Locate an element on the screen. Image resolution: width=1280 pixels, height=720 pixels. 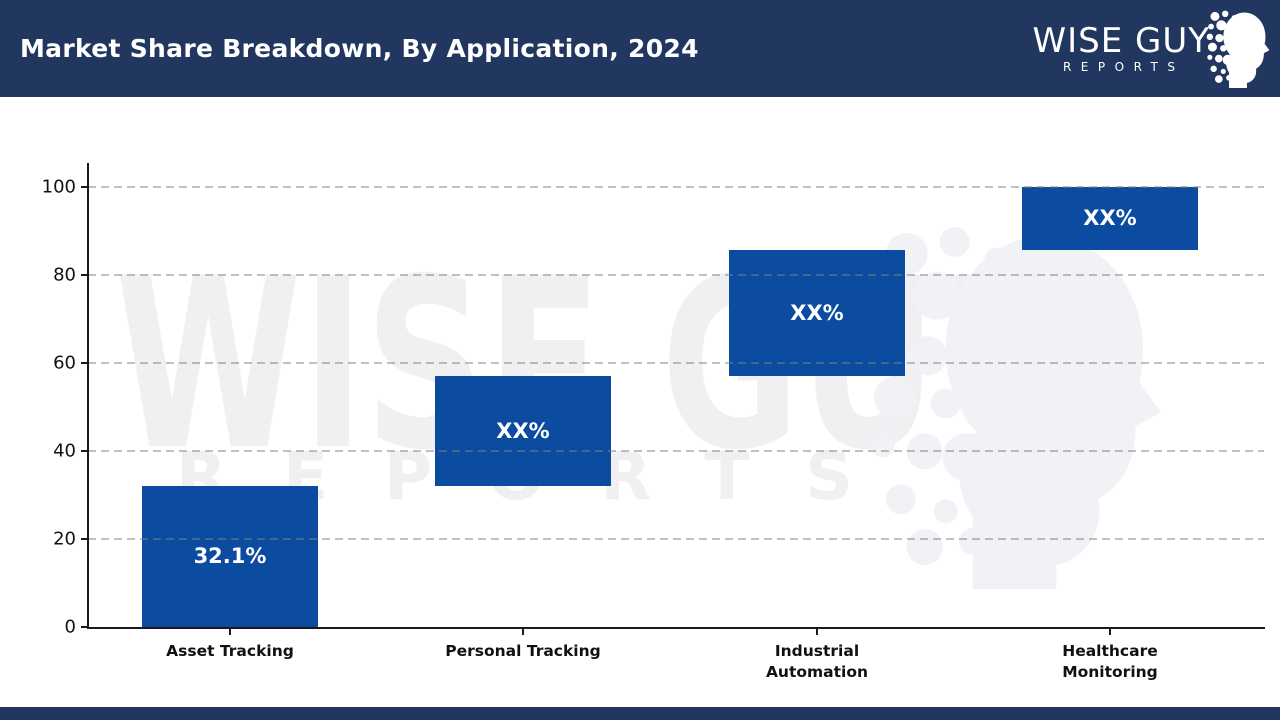
x-category-label: Personal Tracking is located at coordinates (523, 651).